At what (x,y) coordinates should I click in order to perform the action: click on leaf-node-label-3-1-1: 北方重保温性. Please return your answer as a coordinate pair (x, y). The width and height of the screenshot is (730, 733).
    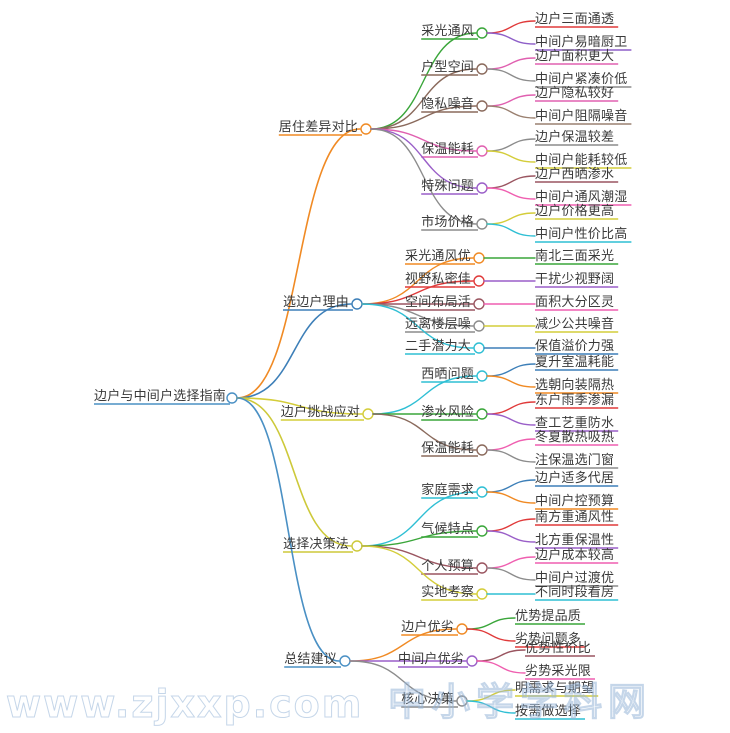
    Looking at the image, I should click on (575, 540).